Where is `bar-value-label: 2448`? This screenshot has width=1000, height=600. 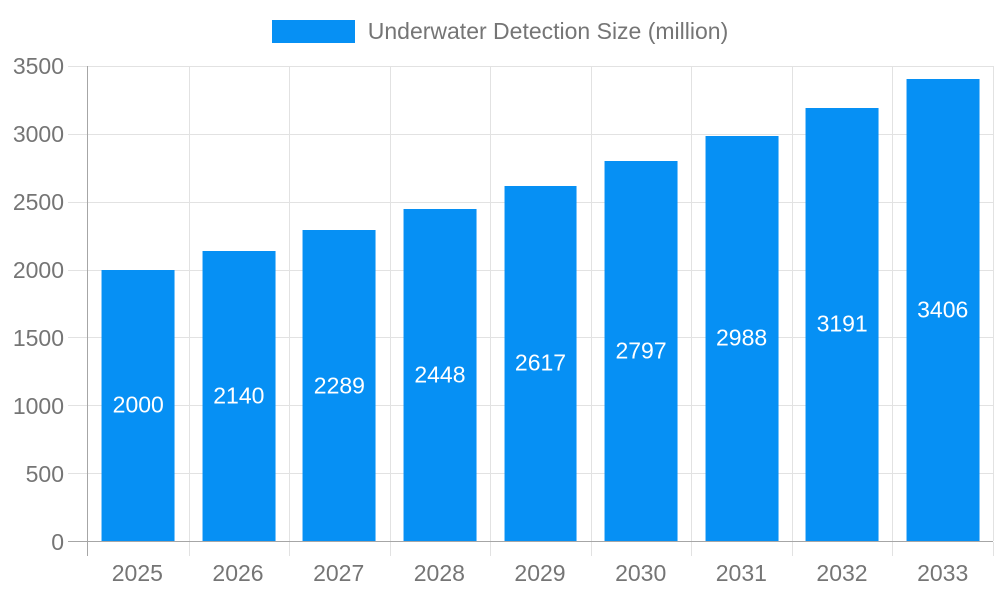 bar-value-label: 2448 is located at coordinates (440, 374).